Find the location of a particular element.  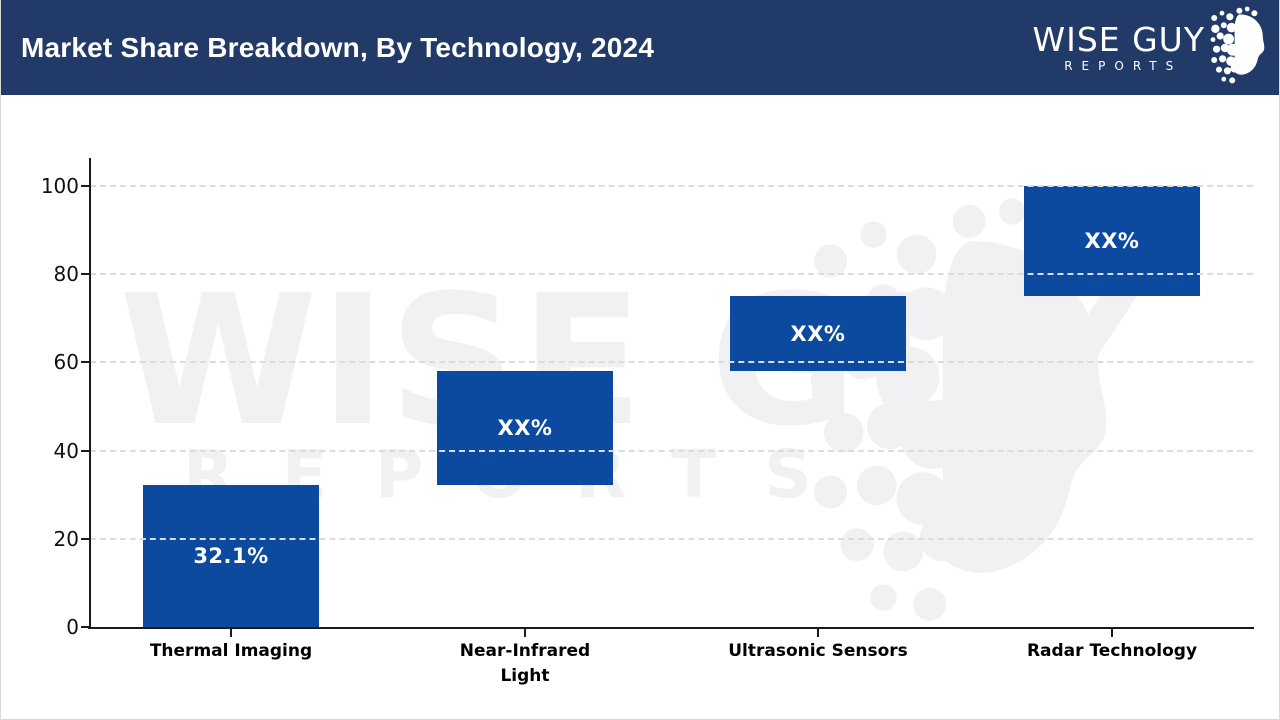

bar-value-label: 32.1% is located at coordinates (231, 556).